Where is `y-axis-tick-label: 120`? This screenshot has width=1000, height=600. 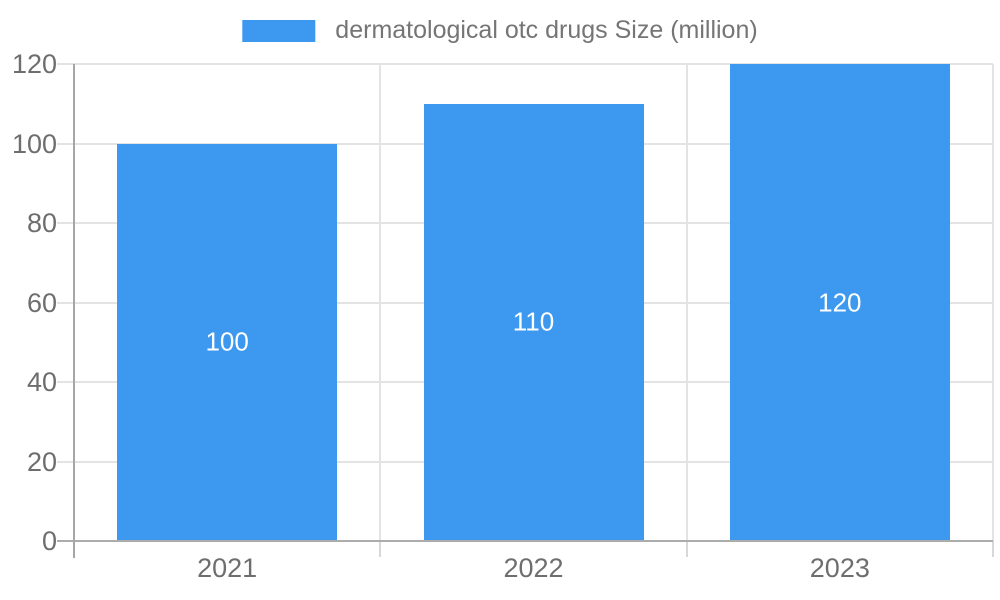 y-axis-tick-label: 120 is located at coordinates (34, 64).